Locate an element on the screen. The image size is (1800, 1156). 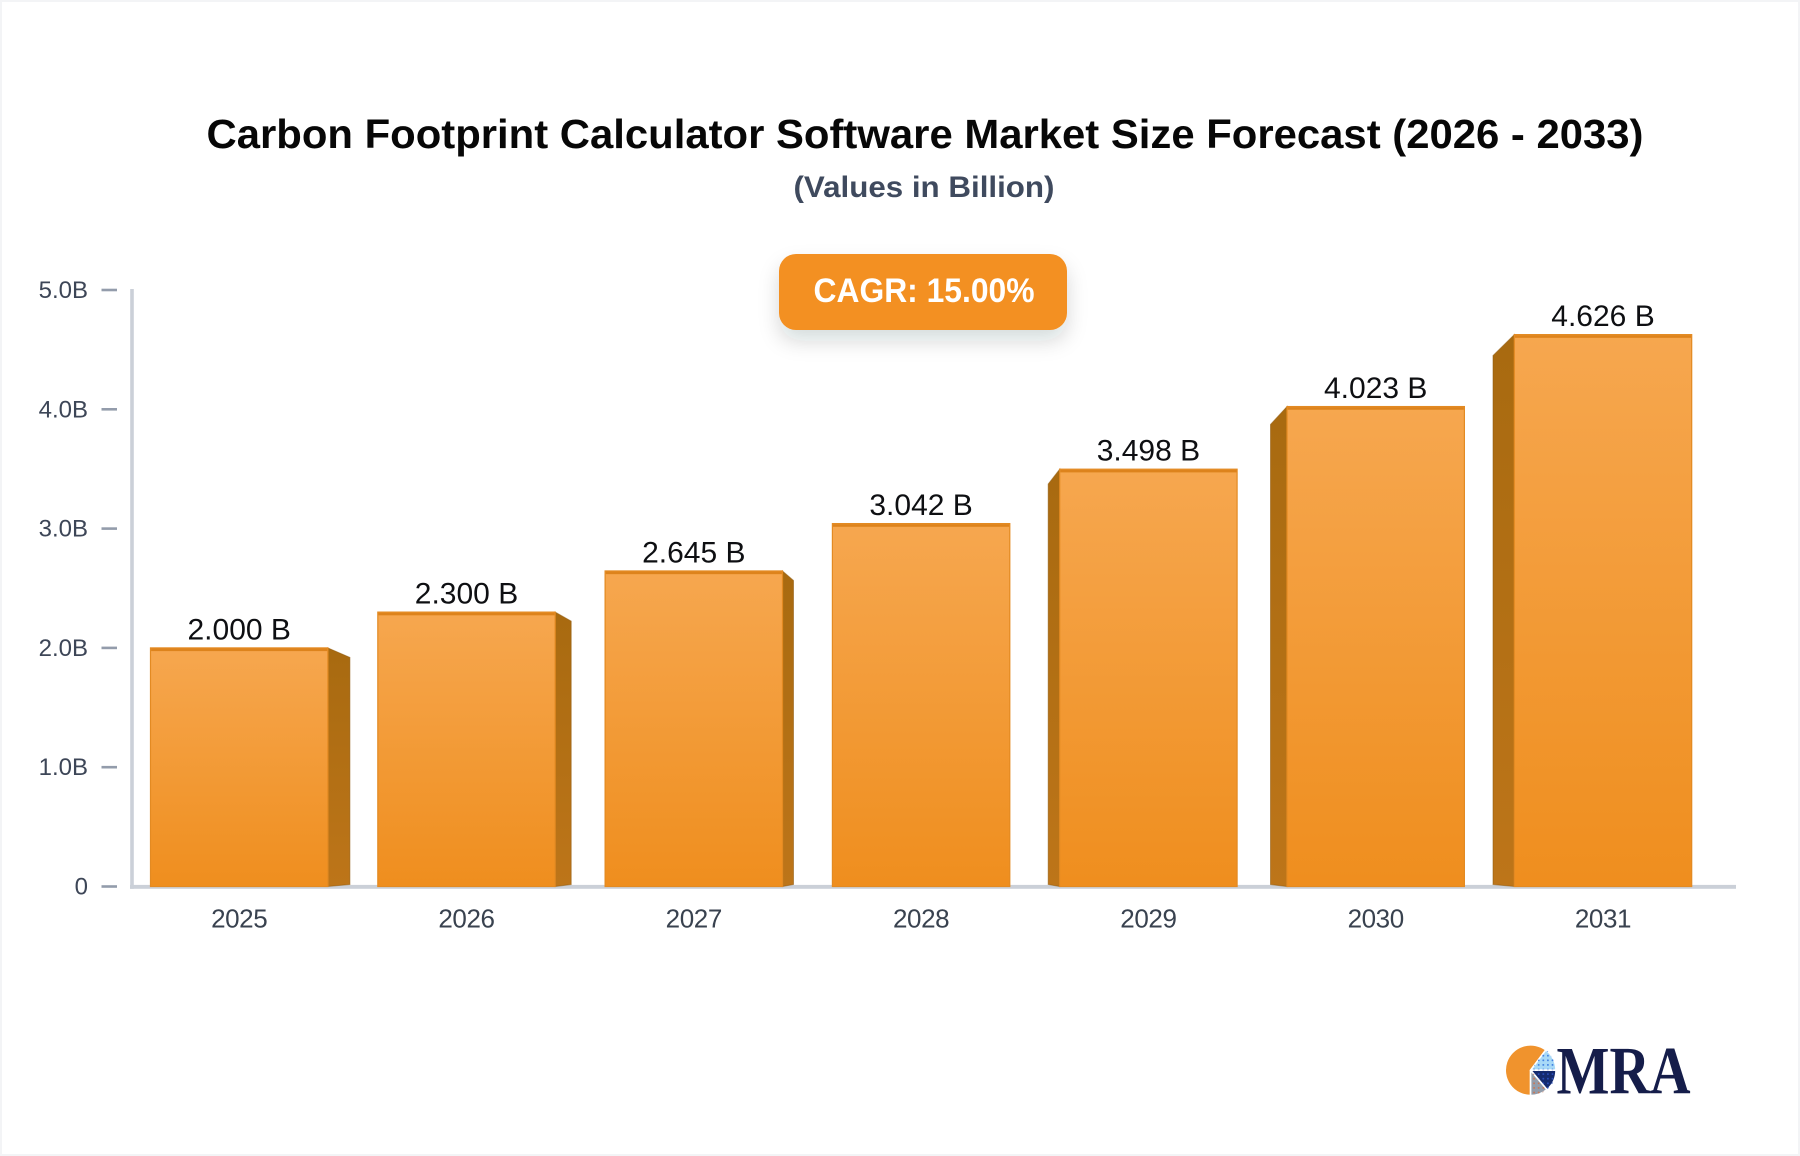
bar-group-2029: 3.498 B 2029 is located at coordinates (1142, 684).